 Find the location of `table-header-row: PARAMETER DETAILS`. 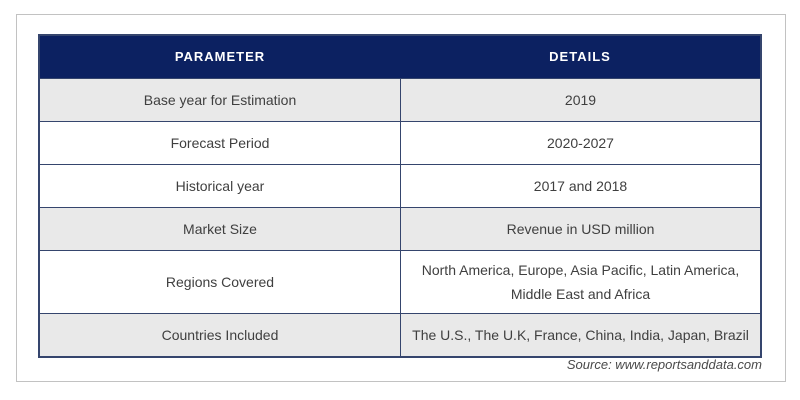

table-header-row: PARAMETER DETAILS is located at coordinates (400, 57).